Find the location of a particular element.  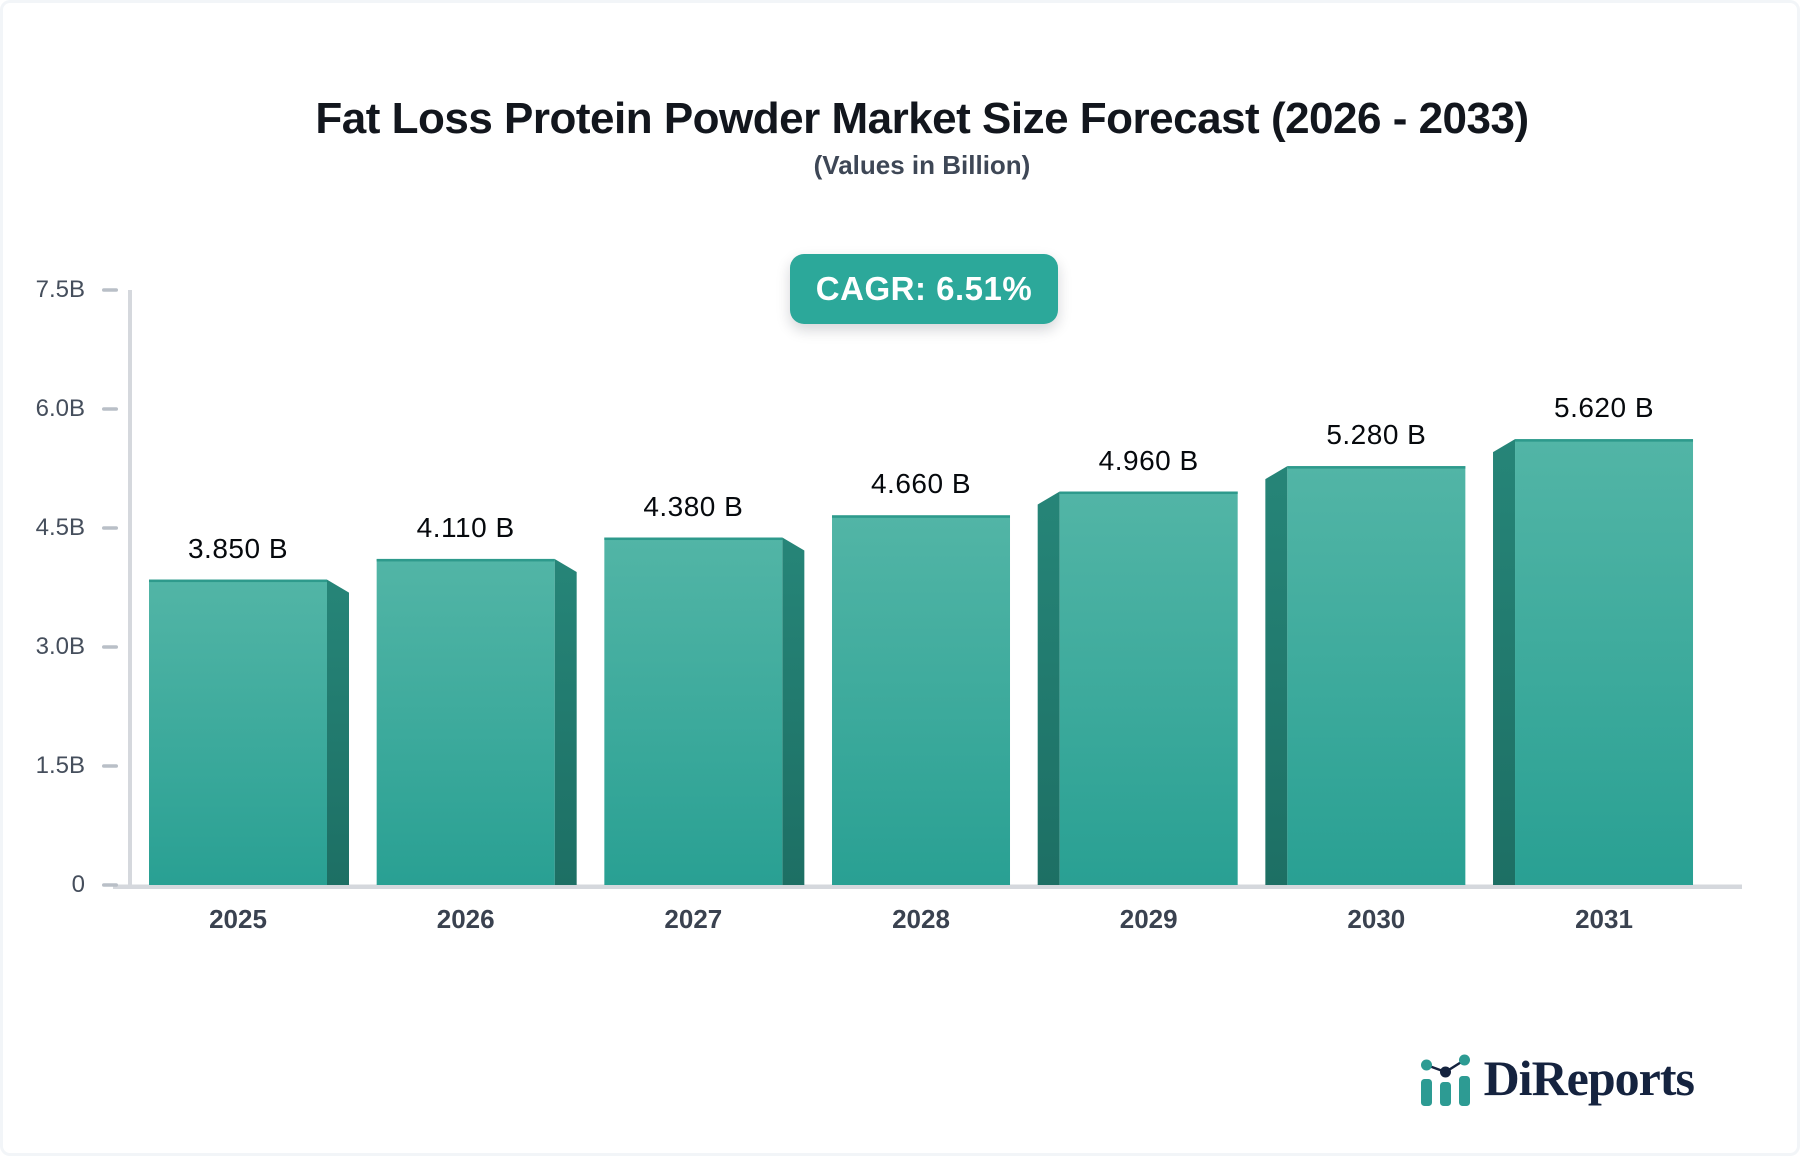

y-axis-line is located at coordinates (130, 589).